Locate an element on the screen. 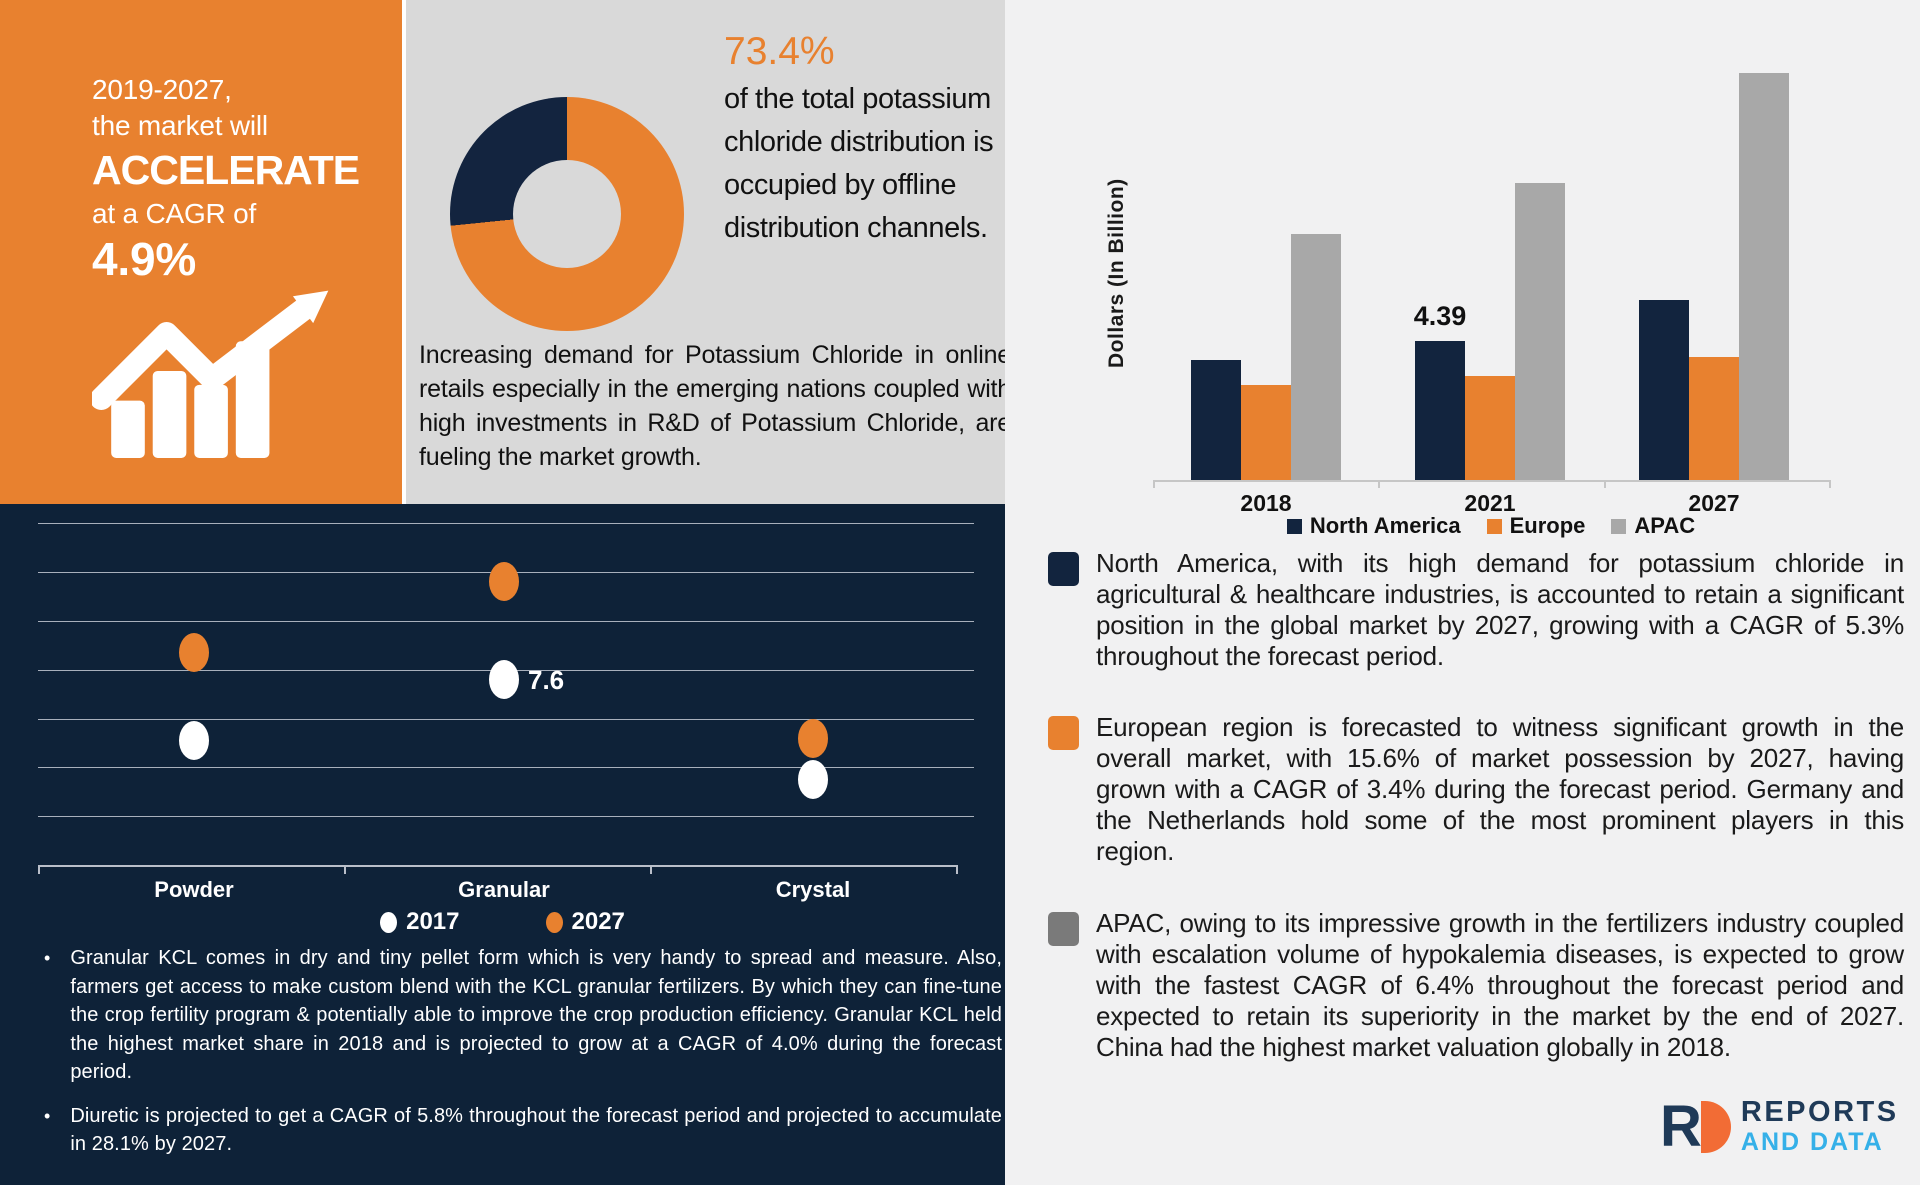  legend-label: Europe is located at coordinates (1547, 525).